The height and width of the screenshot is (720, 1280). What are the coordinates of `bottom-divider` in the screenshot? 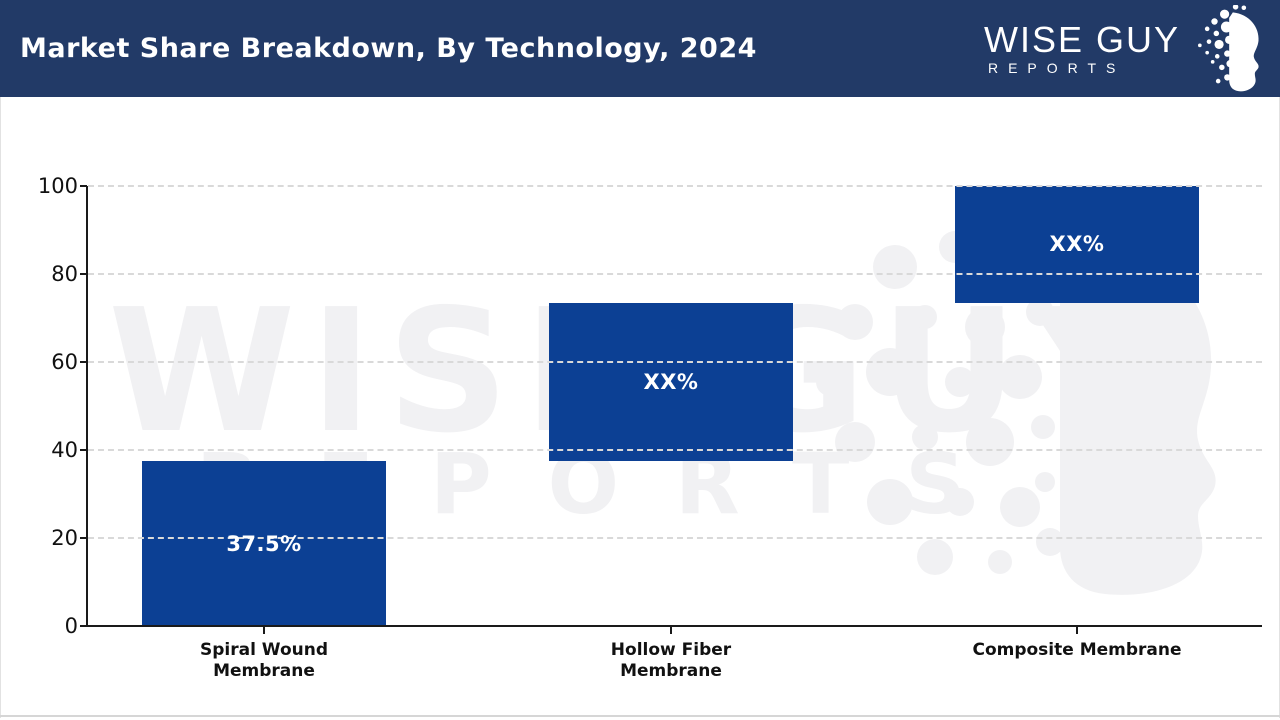 It's located at (640, 716).